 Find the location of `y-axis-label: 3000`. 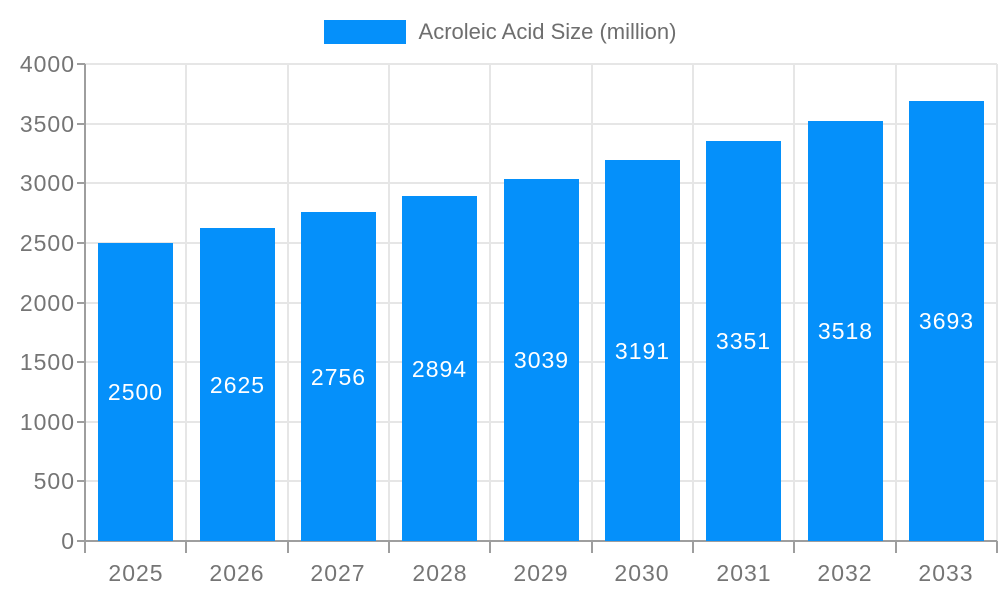

y-axis-label: 3000 is located at coordinates (47, 183).